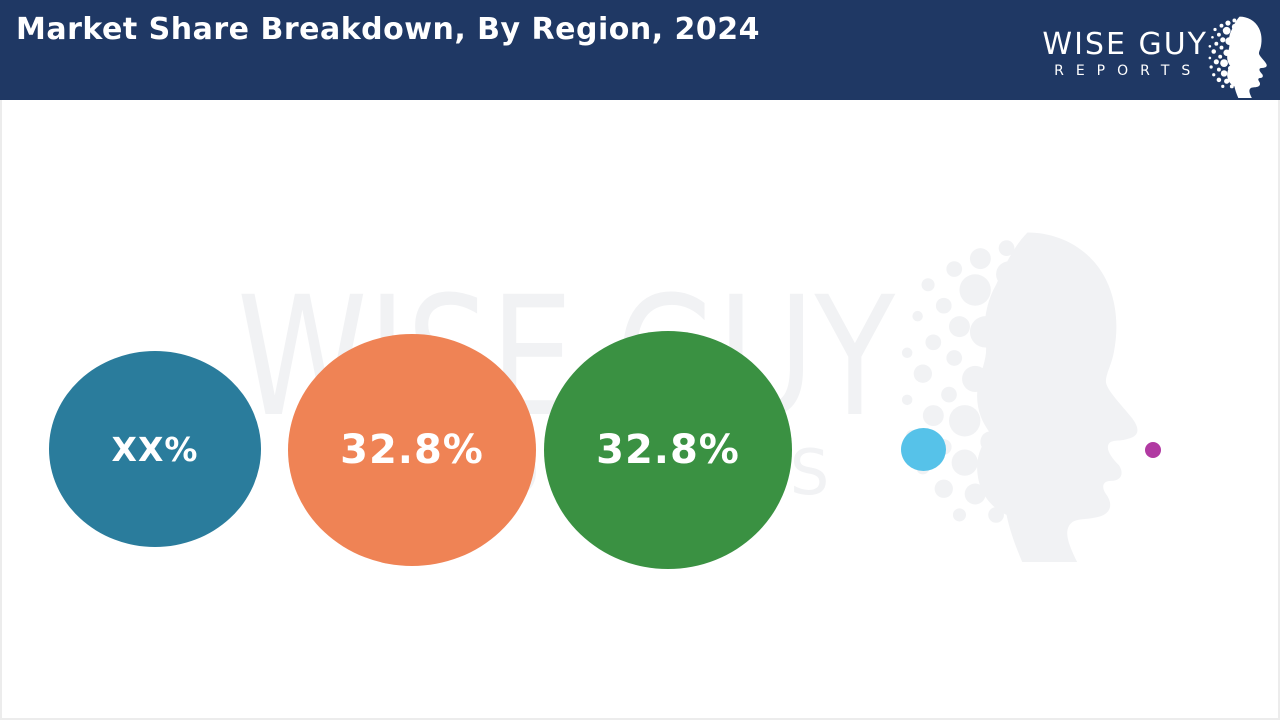 Image resolution: width=1280 pixels, height=720 pixels. I want to click on bubble-north-america: XX%, so click(155, 449).